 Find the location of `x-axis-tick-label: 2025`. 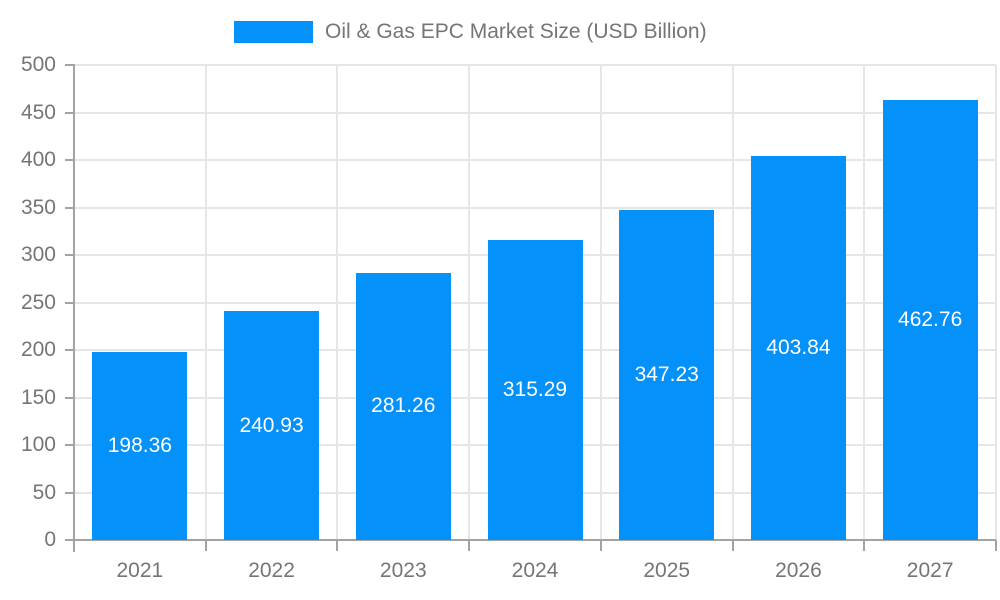

x-axis-tick-label: 2025 is located at coordinates (667, 570).